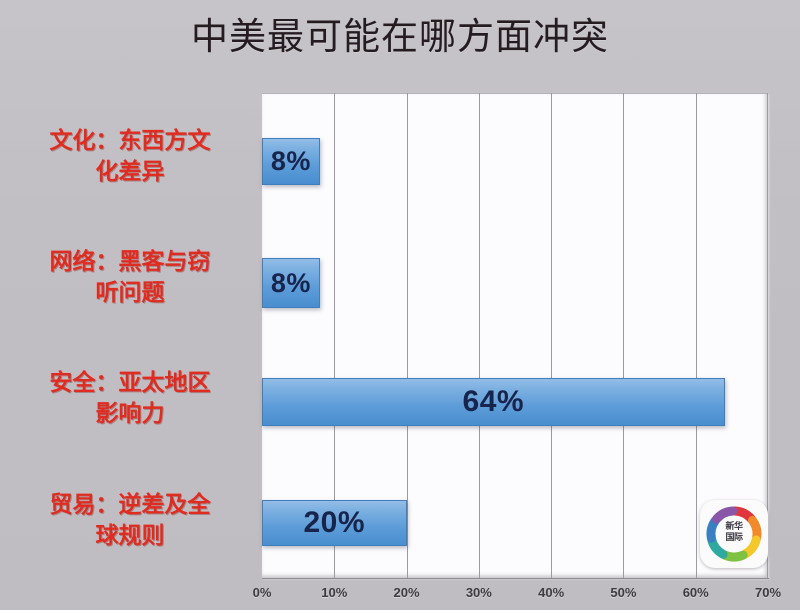 The height and width of the screenshot is (610, 800). I want to click on watermark-line1: 新华, so click(734, 526).